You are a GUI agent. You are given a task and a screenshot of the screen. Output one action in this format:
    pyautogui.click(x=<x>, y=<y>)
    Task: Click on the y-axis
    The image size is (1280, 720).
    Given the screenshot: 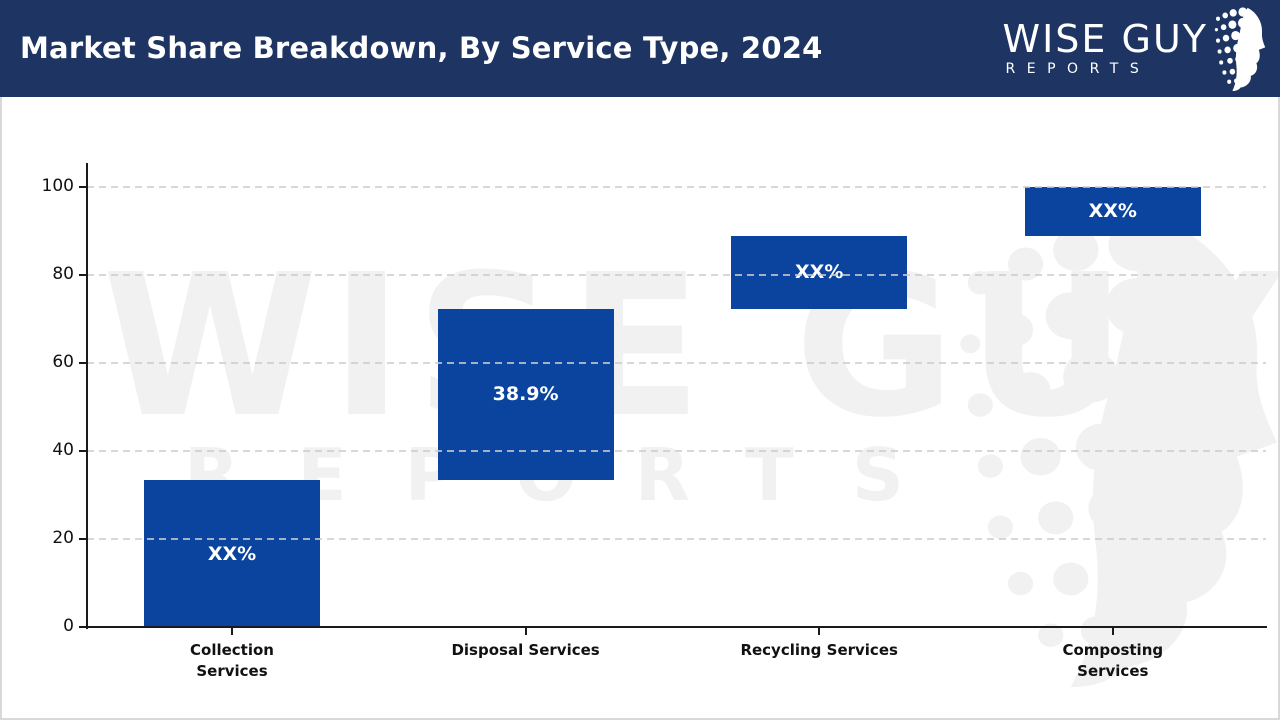 What is the action you would take?
    pyautogui.click(x=87, y=396)
    